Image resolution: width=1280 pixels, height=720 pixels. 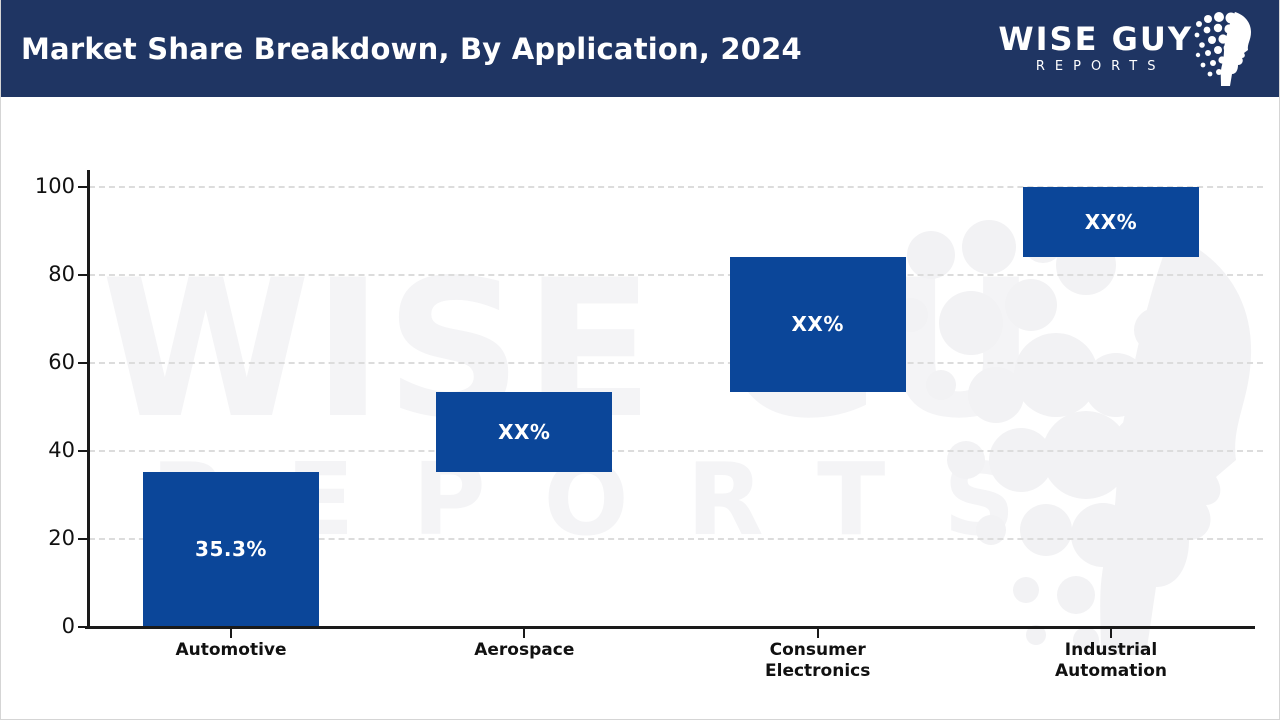 I want to click on bar-automotive: 35.3%, so click(x=231, y=549).